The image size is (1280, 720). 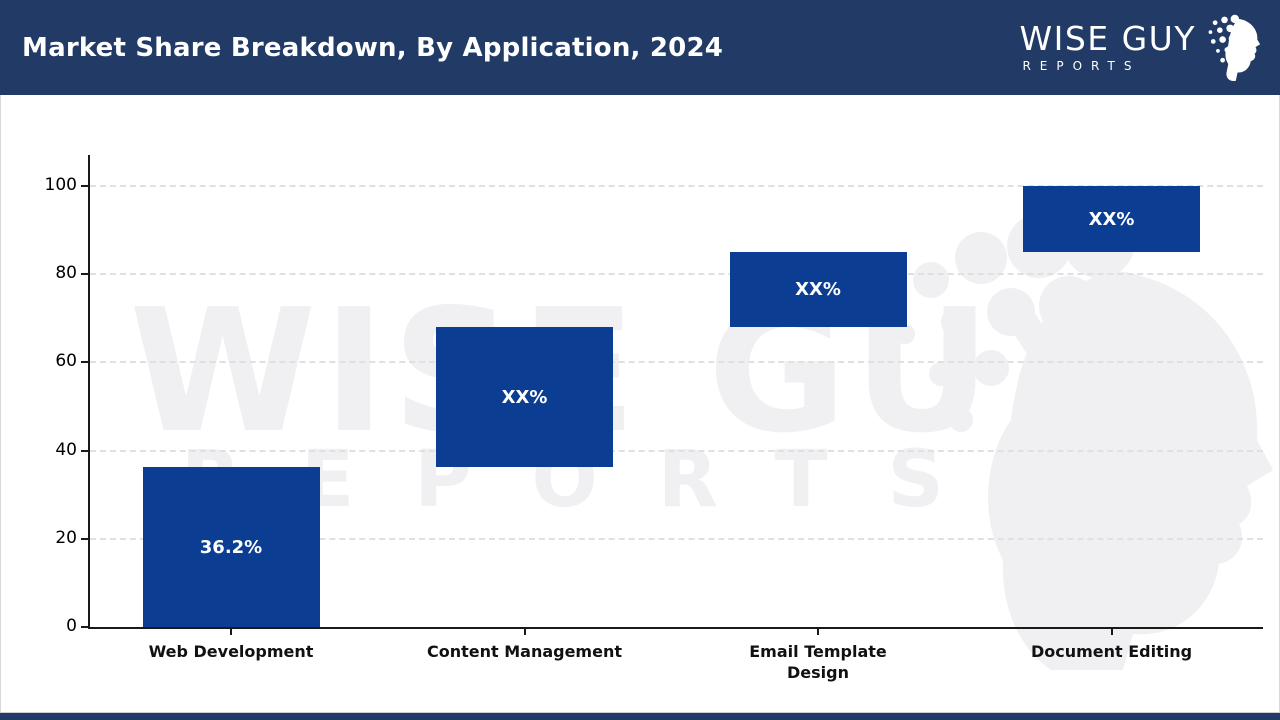 What do you see at coordinates (66, 449) in the screenshot?
I see `y-tick-label: 40` at bounding box center [66, 449].